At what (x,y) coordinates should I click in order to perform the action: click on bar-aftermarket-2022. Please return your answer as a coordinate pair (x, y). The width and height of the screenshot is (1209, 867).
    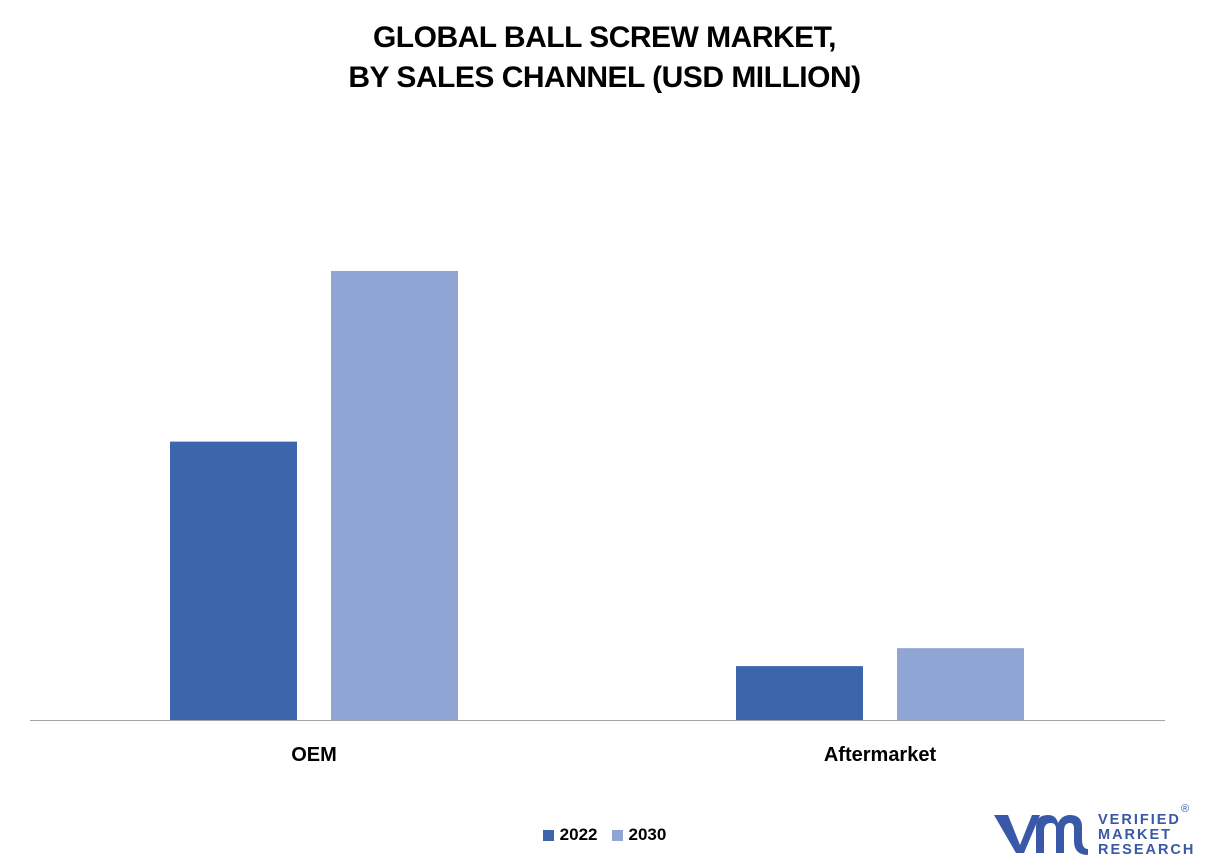
    Looking at the image, I should click on (799, 693).